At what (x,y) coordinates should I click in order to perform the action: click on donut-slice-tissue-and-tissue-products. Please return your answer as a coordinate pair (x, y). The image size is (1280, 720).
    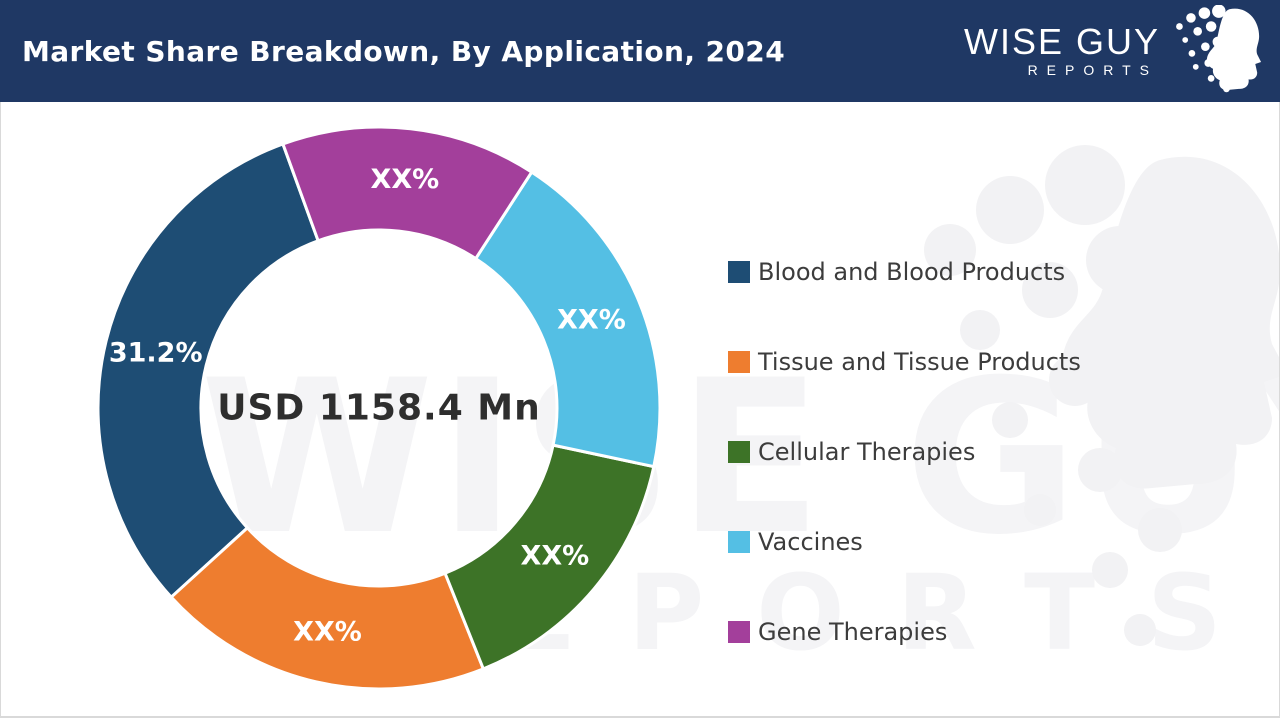
    Looking at the image, I should click on (327, 608).